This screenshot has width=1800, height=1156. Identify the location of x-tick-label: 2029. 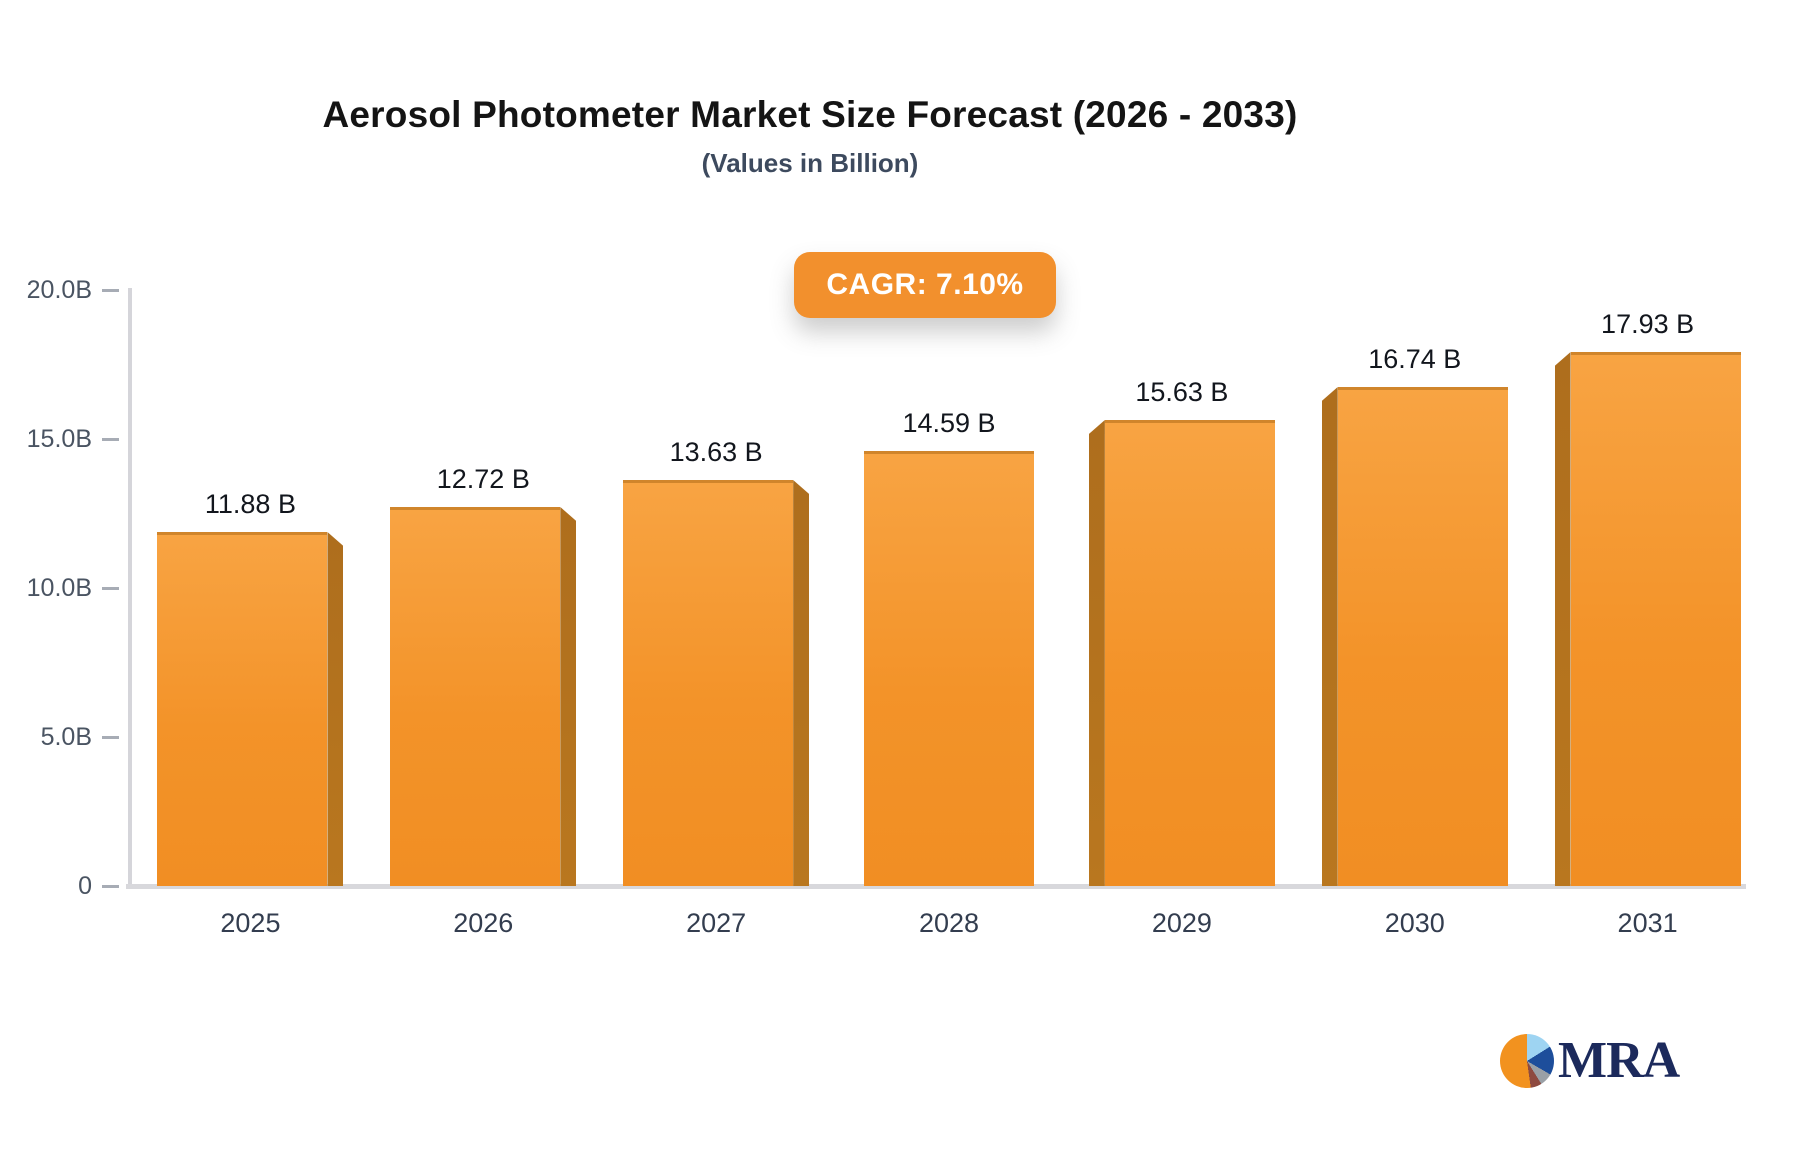
(1181, 923).